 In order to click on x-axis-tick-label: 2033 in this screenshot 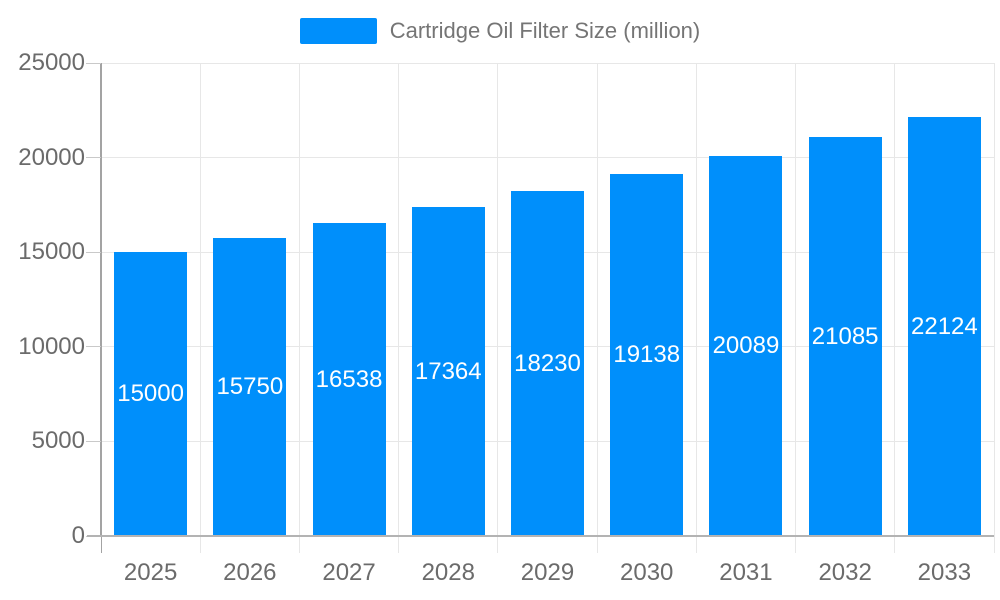, I will do `click(944, 572)`.